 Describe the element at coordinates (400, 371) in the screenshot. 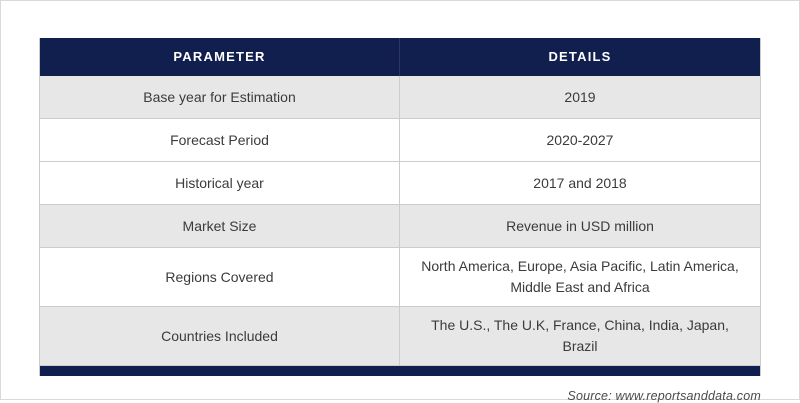

I see `table-footer-bar` at that location.